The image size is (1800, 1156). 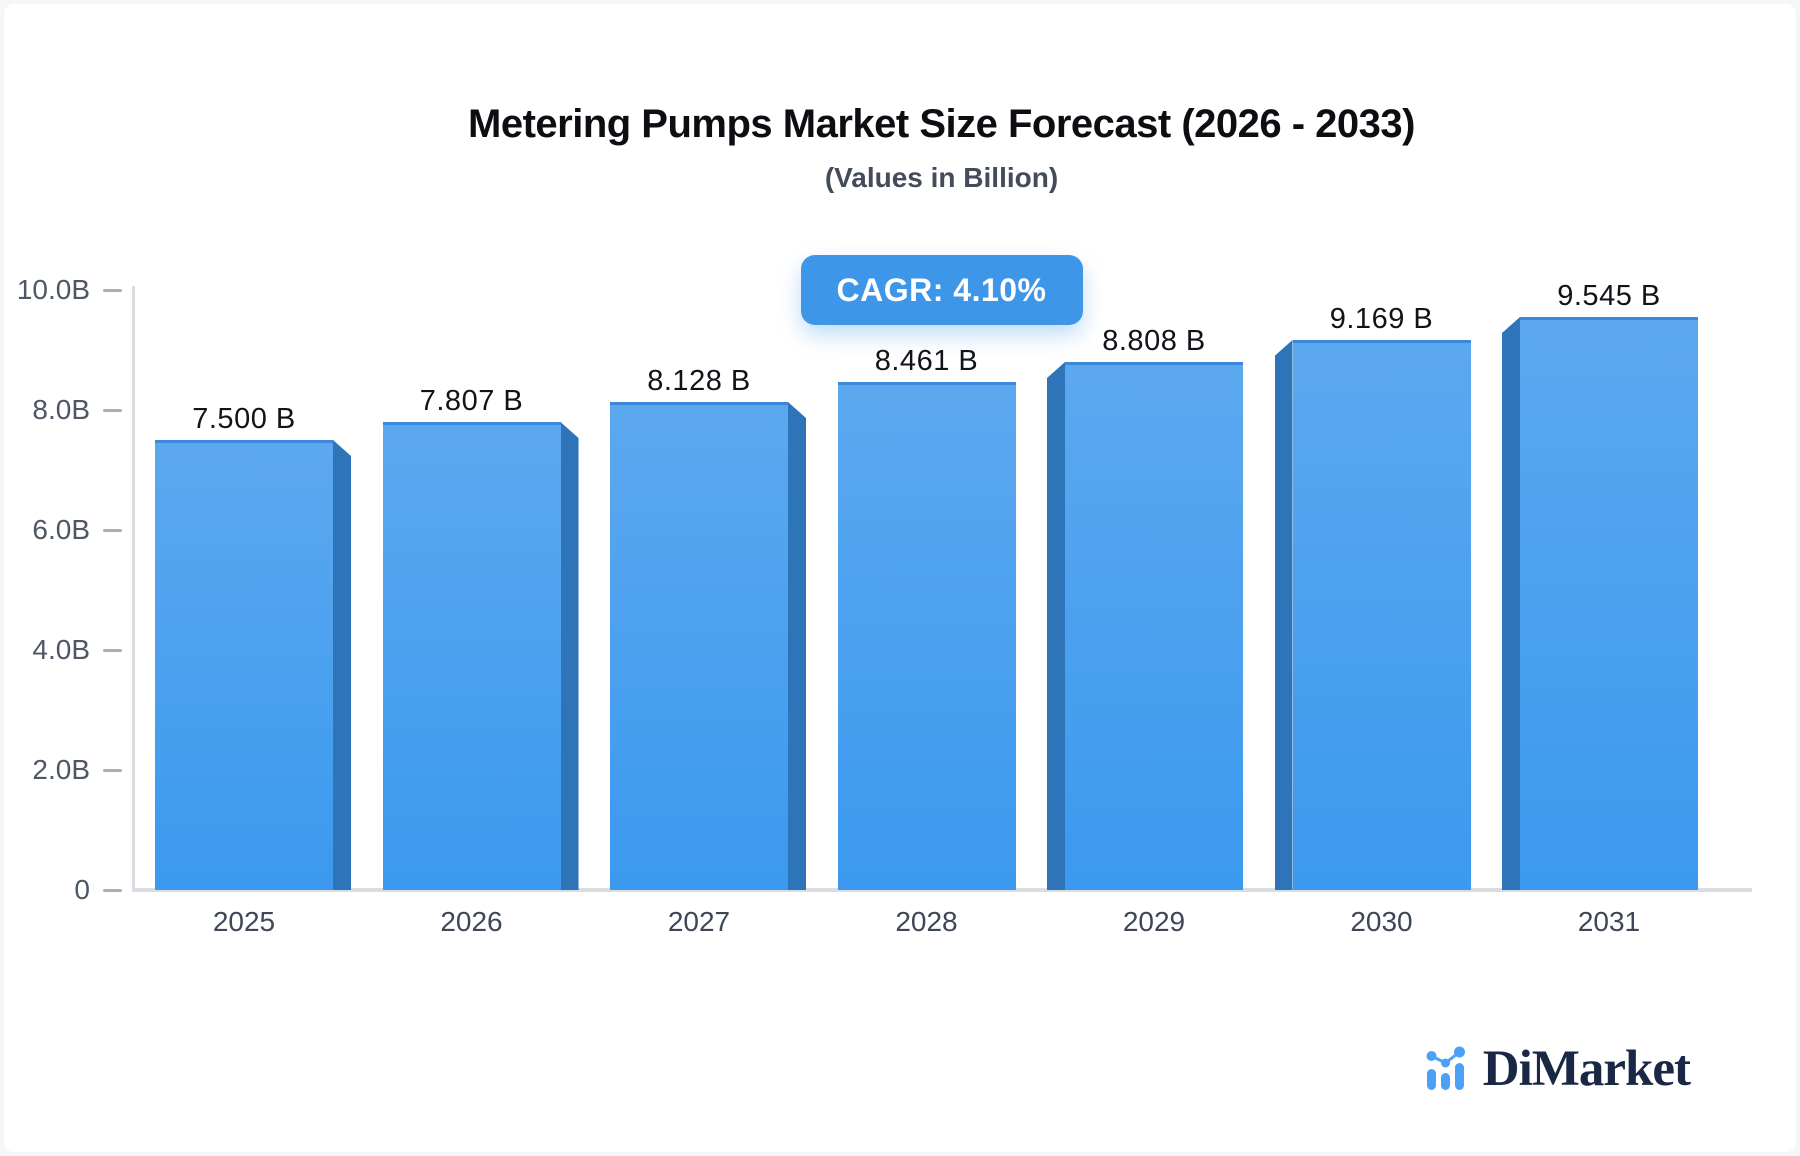 I want to click on bar-value-label: 7.807 B, so click(x=471, y=401).